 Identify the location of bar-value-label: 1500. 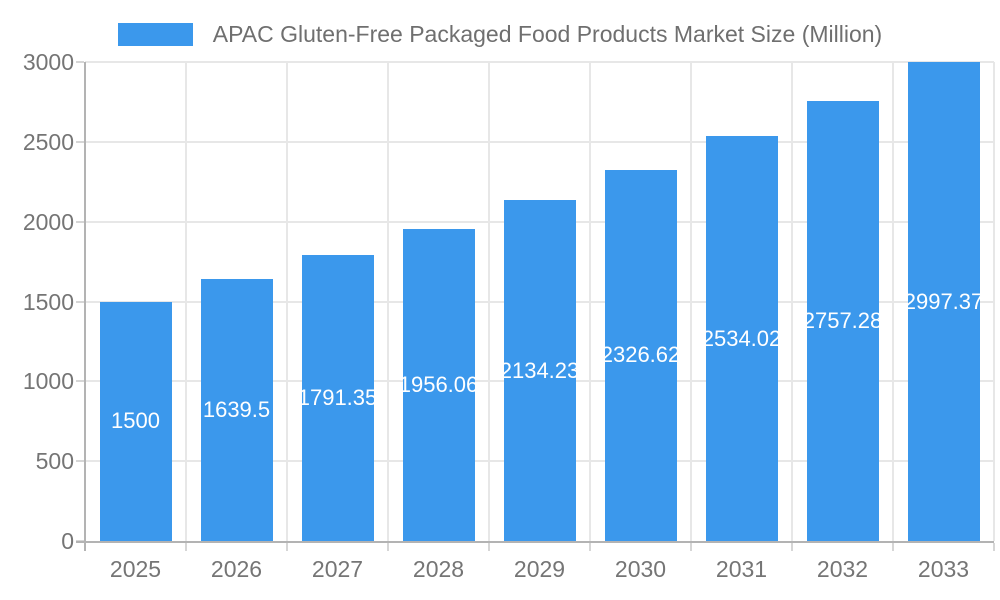
(135, 421).